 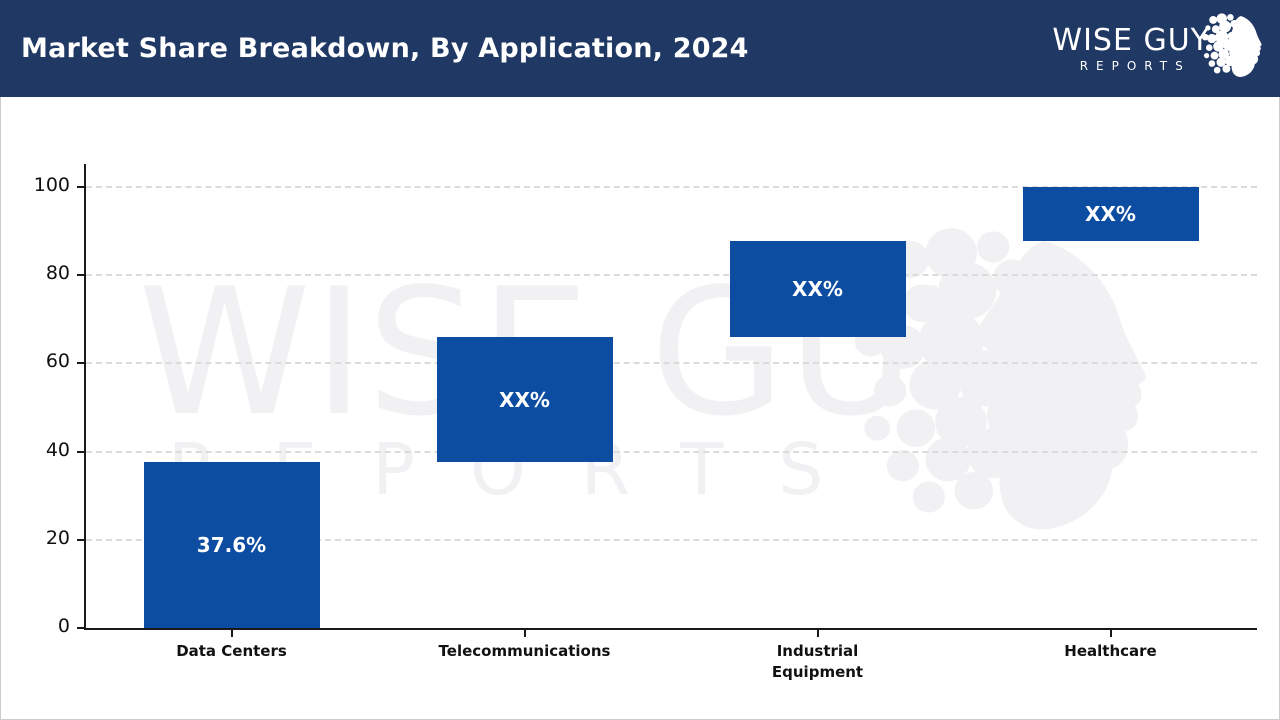 What do you see at coordinates (57, 537) in the screenshot?
I see `y-axis-tick-label: 20` at bounding box center [57, 537].